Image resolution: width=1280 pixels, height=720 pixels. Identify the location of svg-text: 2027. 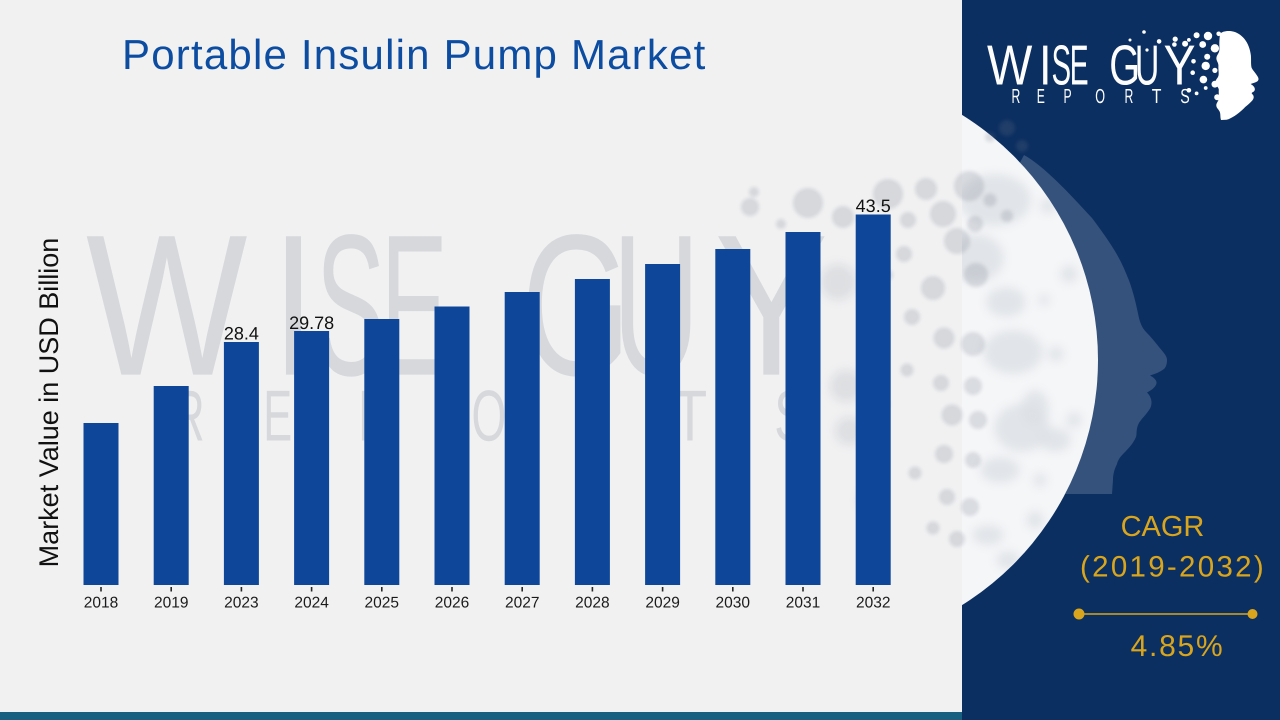
(522, 603).